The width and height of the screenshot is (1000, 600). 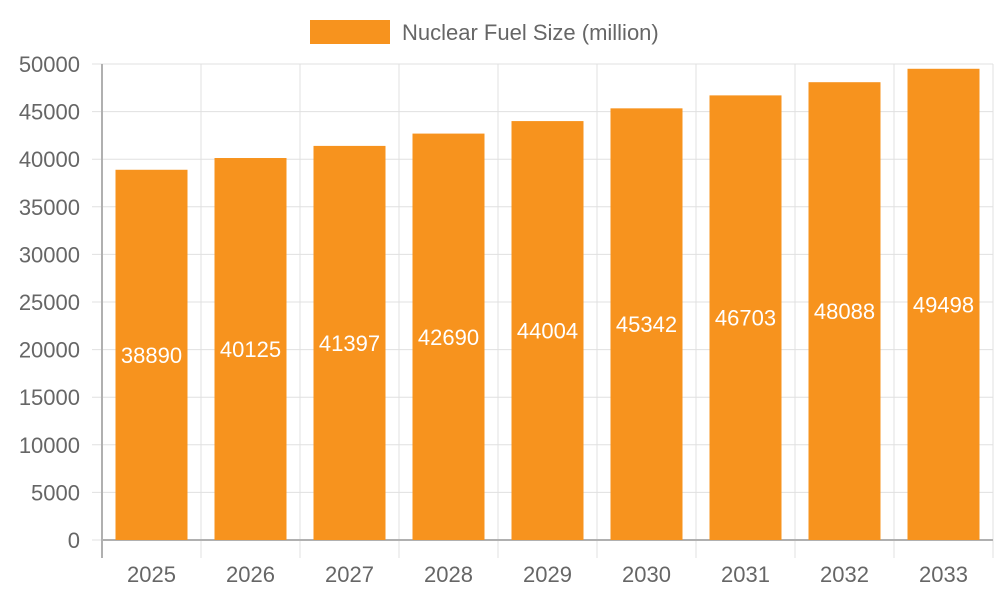 I want to click on y-tick-label: 50000, so click(x=49, y=64).